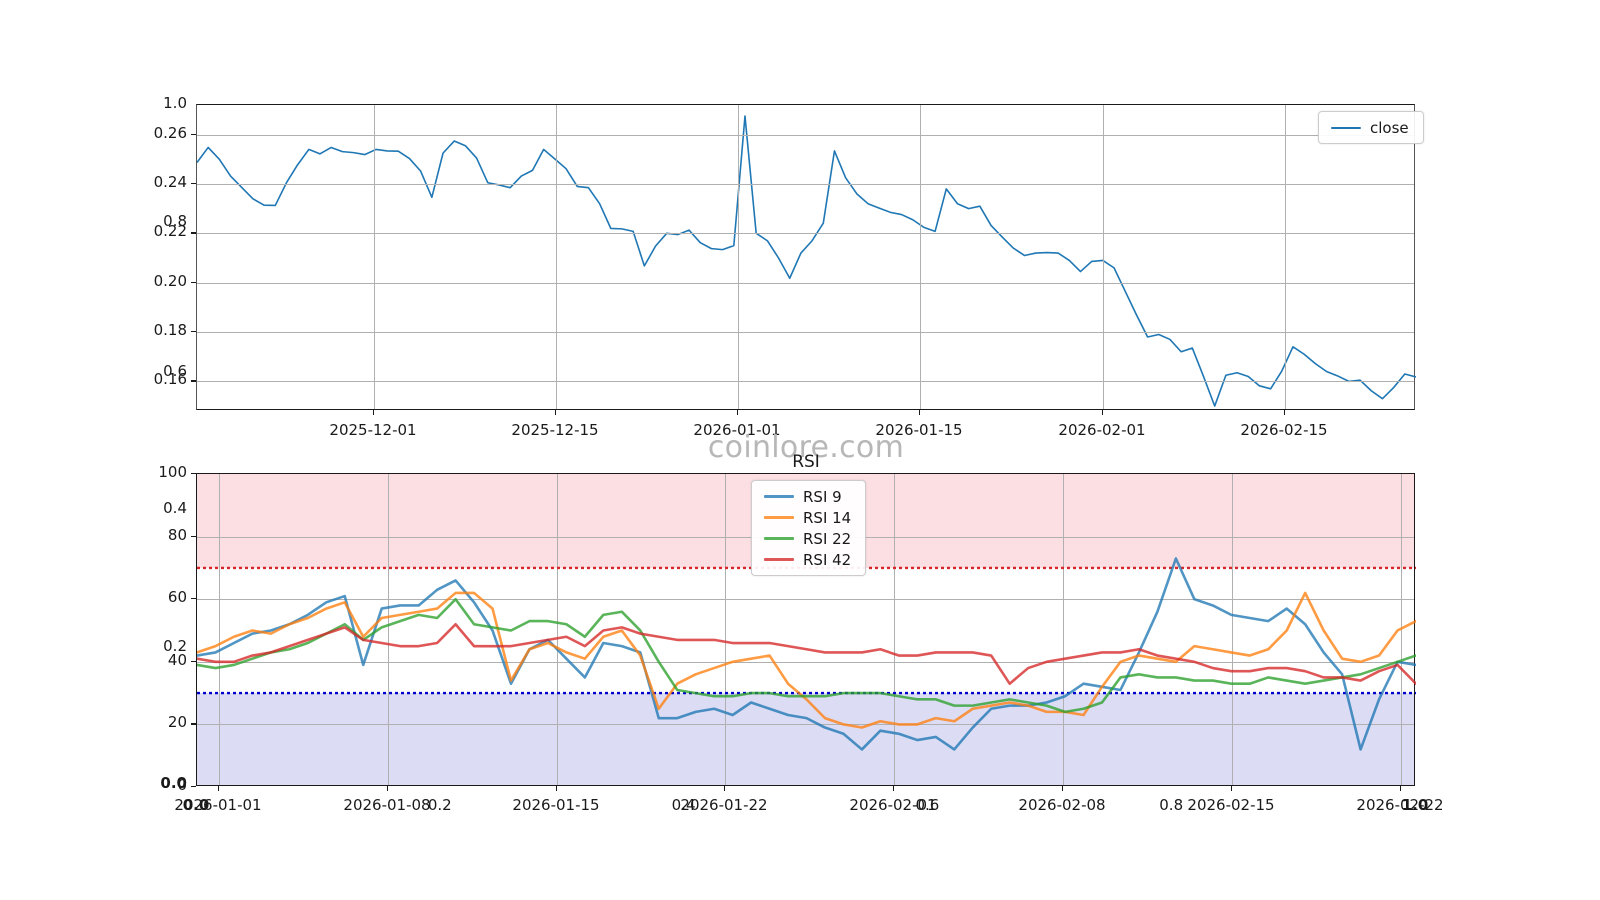 Image resolution: width=1600 pixels, height=900 pixels. I want to click on rsi-x-tick-phantom-label: 0.2, so click(439, 805).